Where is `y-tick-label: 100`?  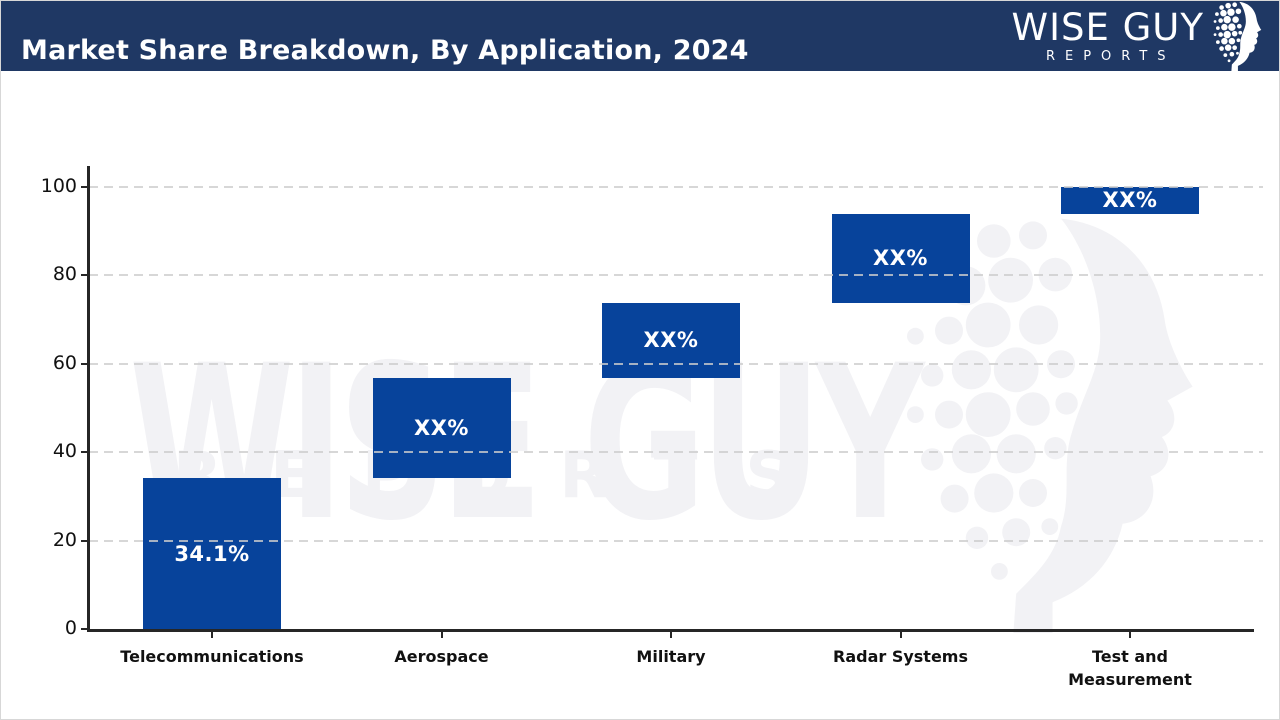 y-tick-label: 100 is located at coordinates (58, 186).